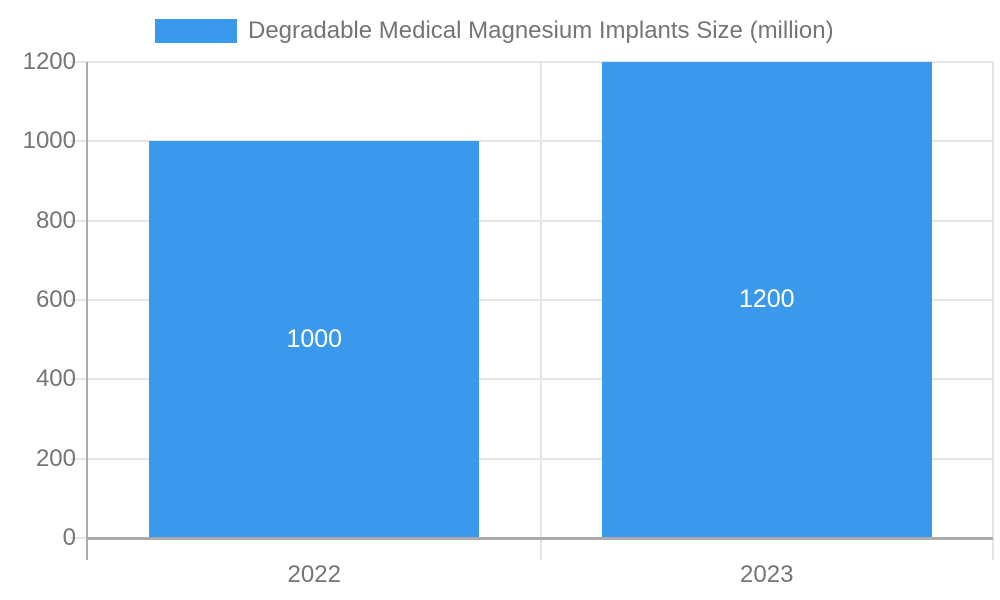  I want to click on bar-value-label: 1200, so click(766, 299).